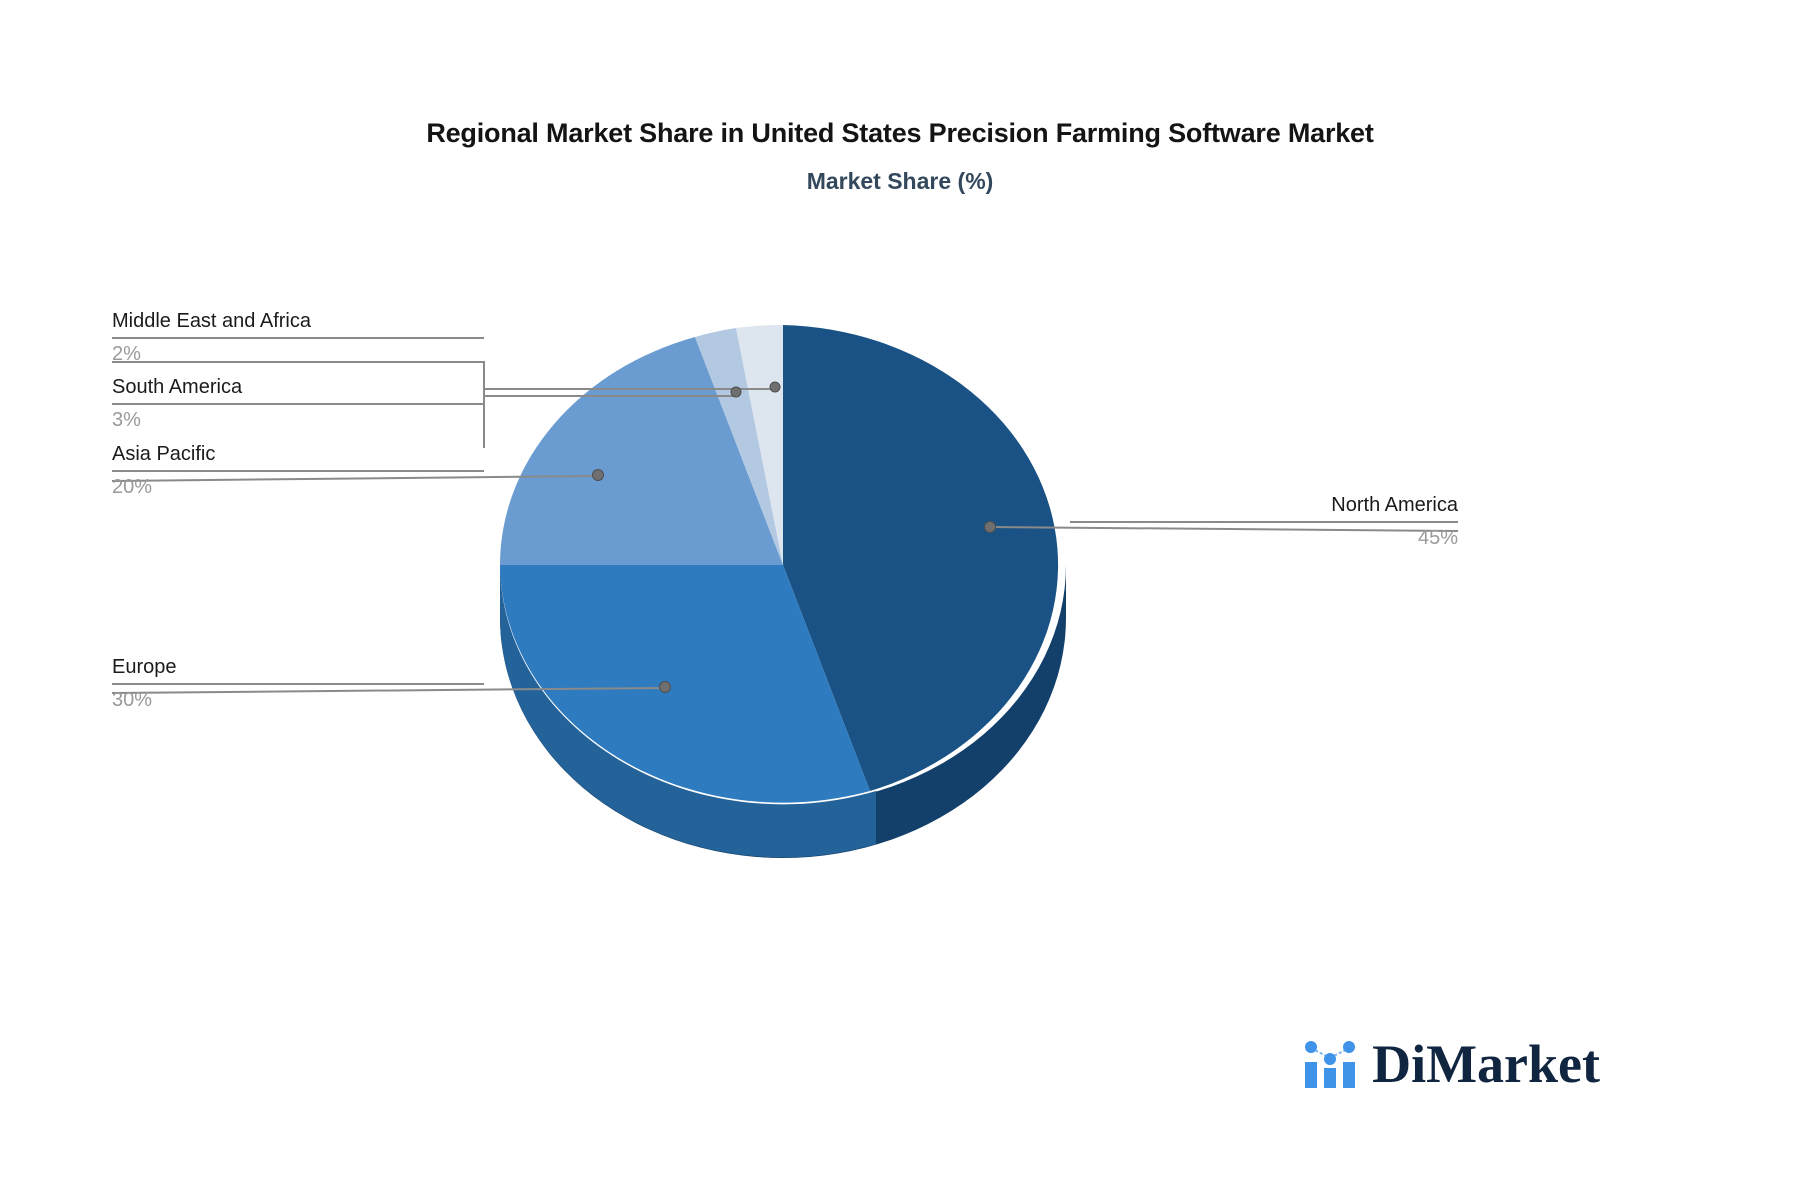  I want to click on leader-dot-middle-east-and-africa, so click(775, 387).